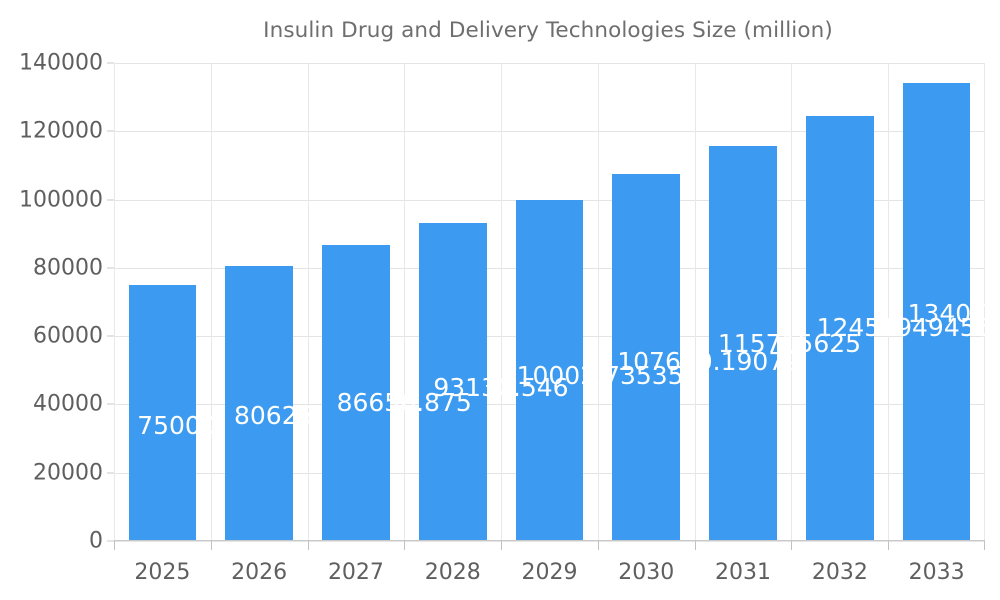 This screenshot has height=600, width=1000. Describe the element at coordinates (936, 572) in the screenshot. I see `x-axis-tick-label: 2033` at that location.